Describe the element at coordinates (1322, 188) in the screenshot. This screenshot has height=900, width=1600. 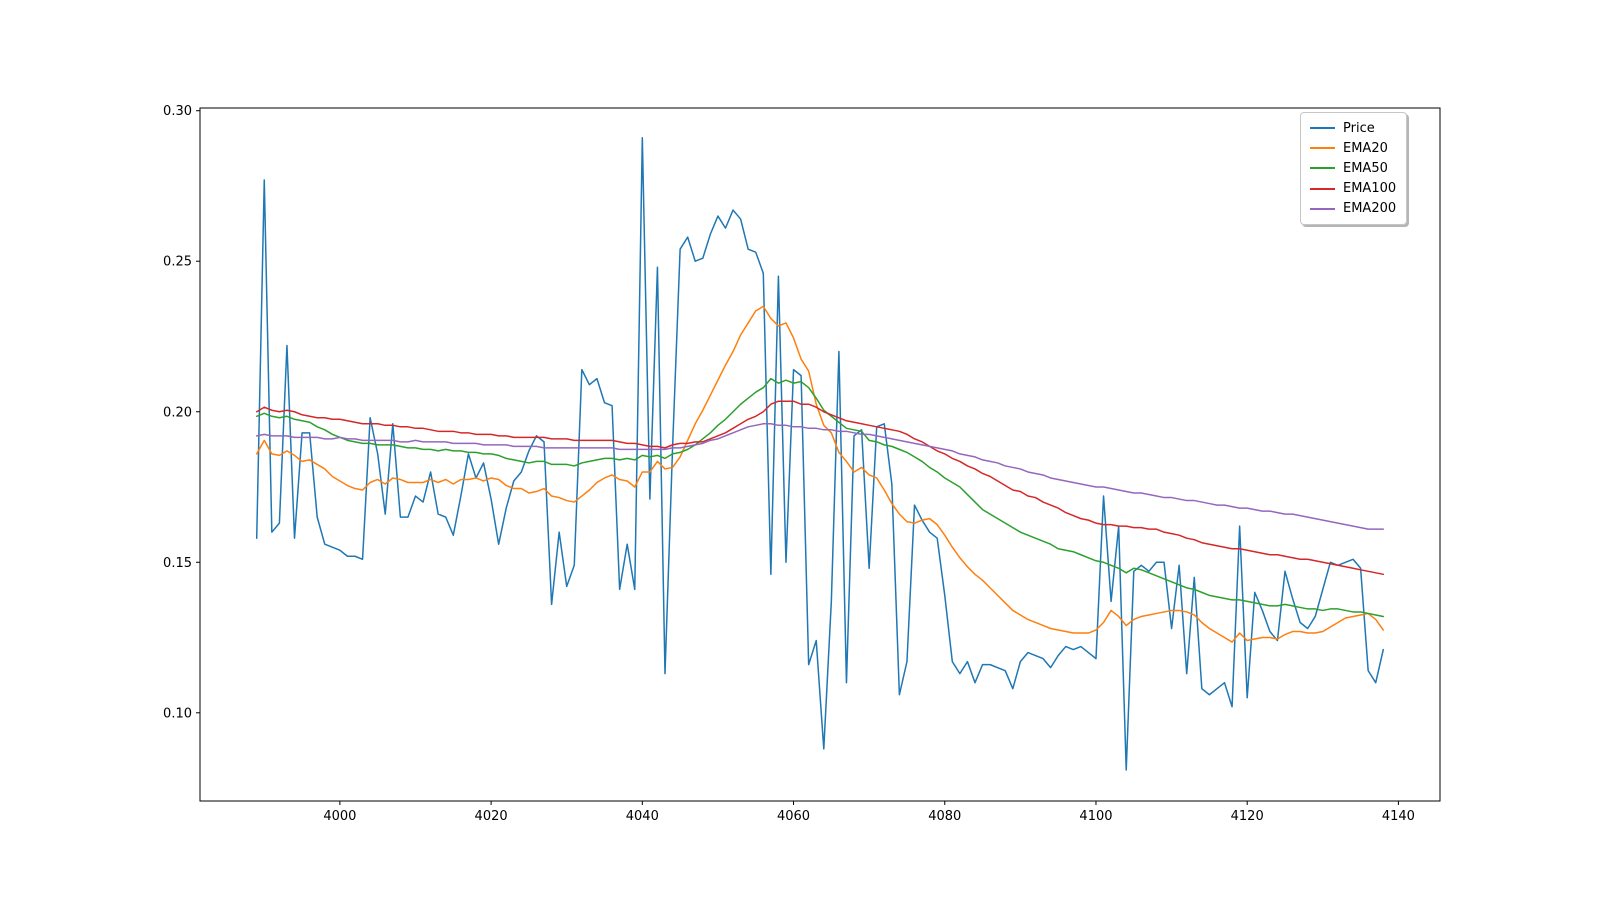
I see `ema100-line-swatch` at that location.